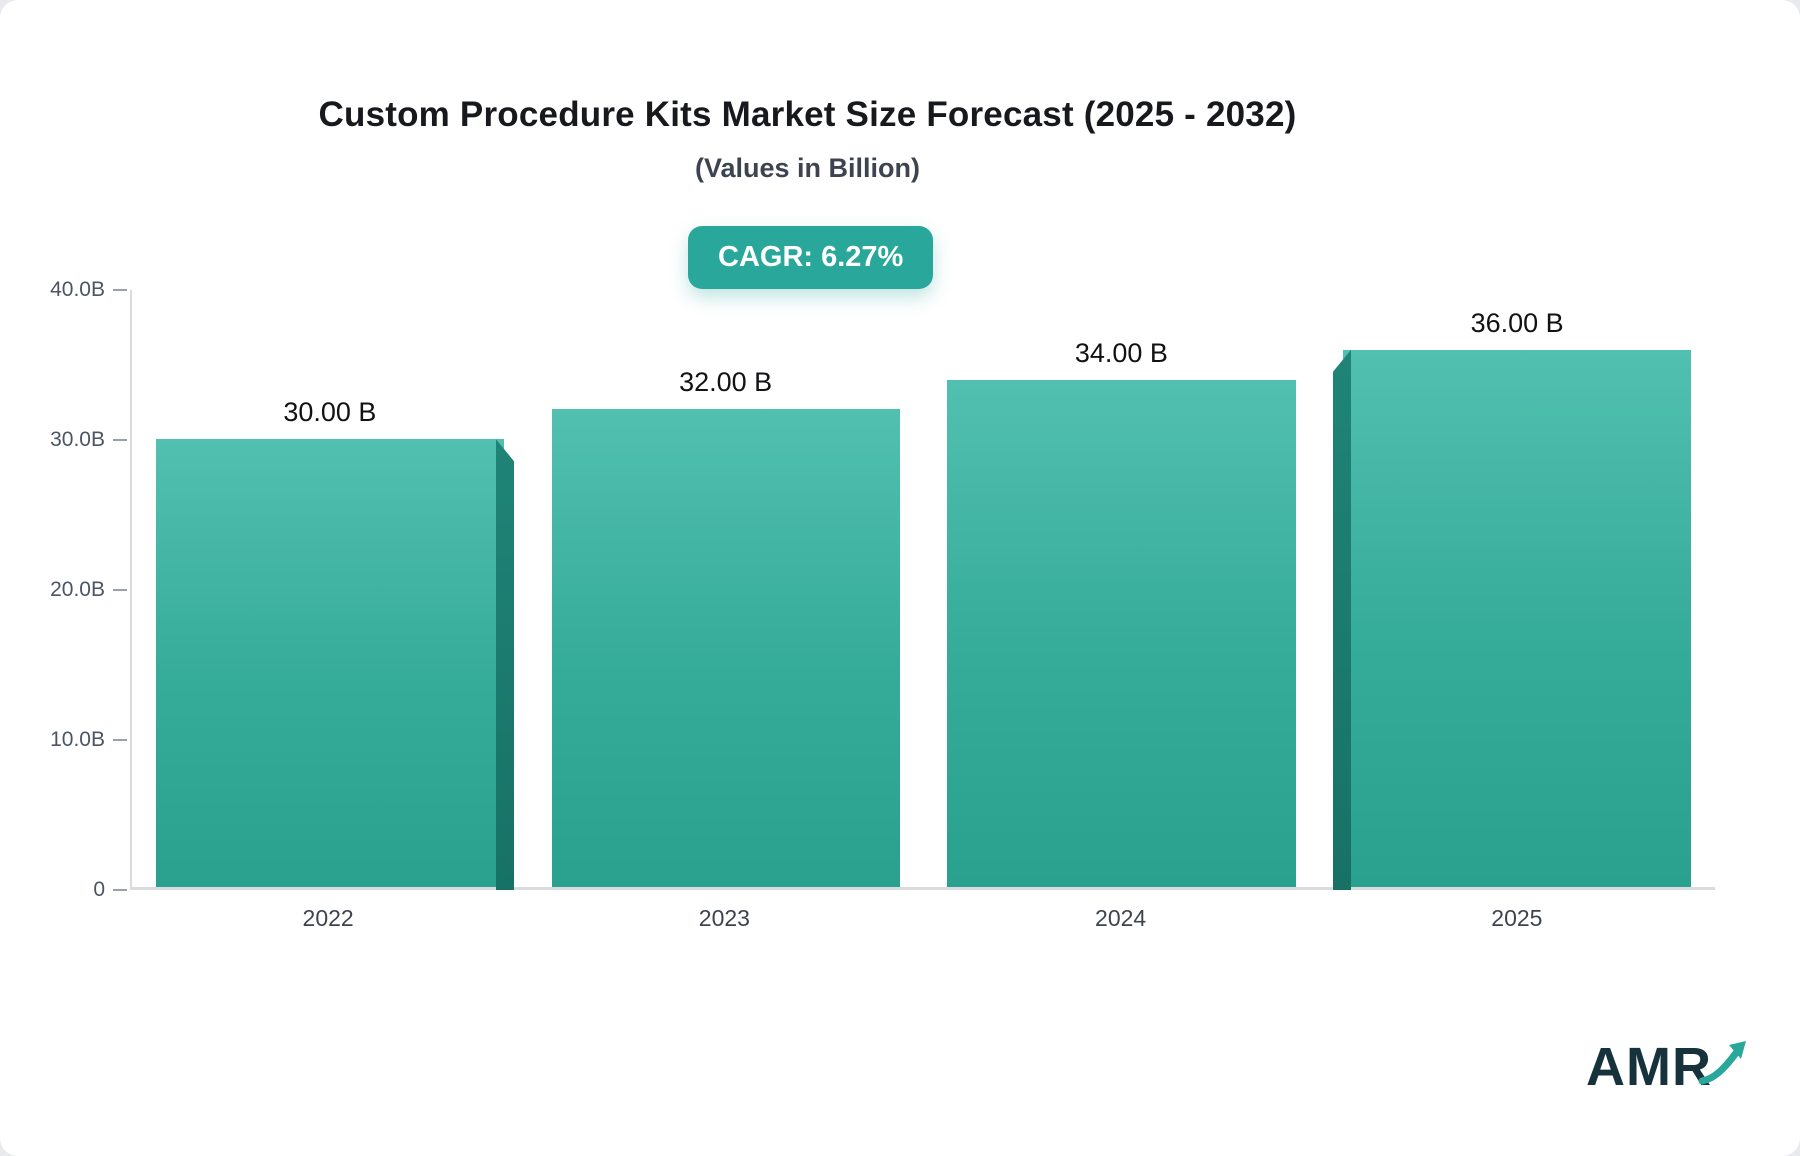 The width and height of the screenshot is (1800, 1156). Describe the element at coordinates (328, 918) in the screenshot. I see `x-tick-label: 2022` at that location.